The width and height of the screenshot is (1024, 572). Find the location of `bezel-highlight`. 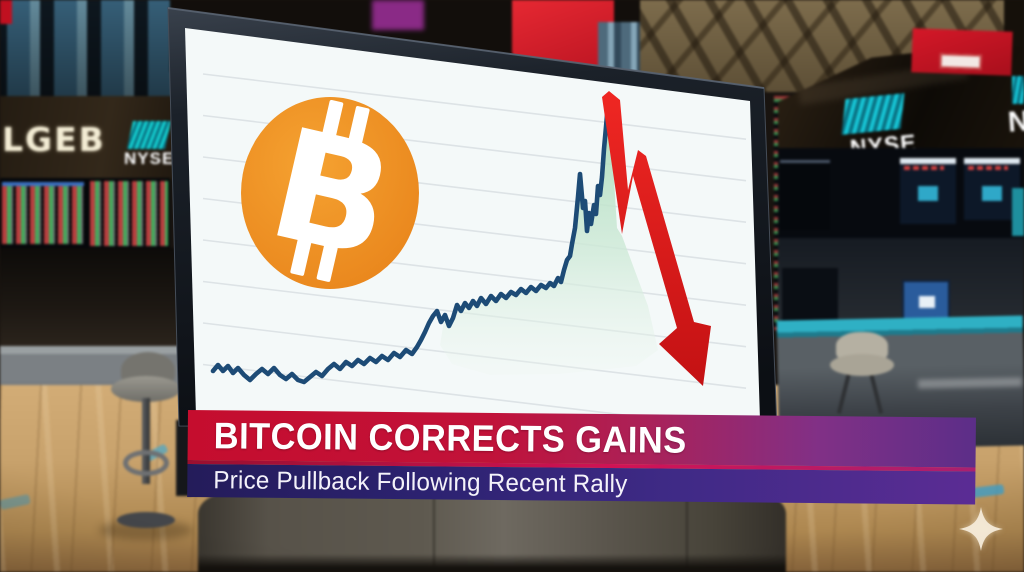

bezel-highlight is located at coordinates (466, 48).